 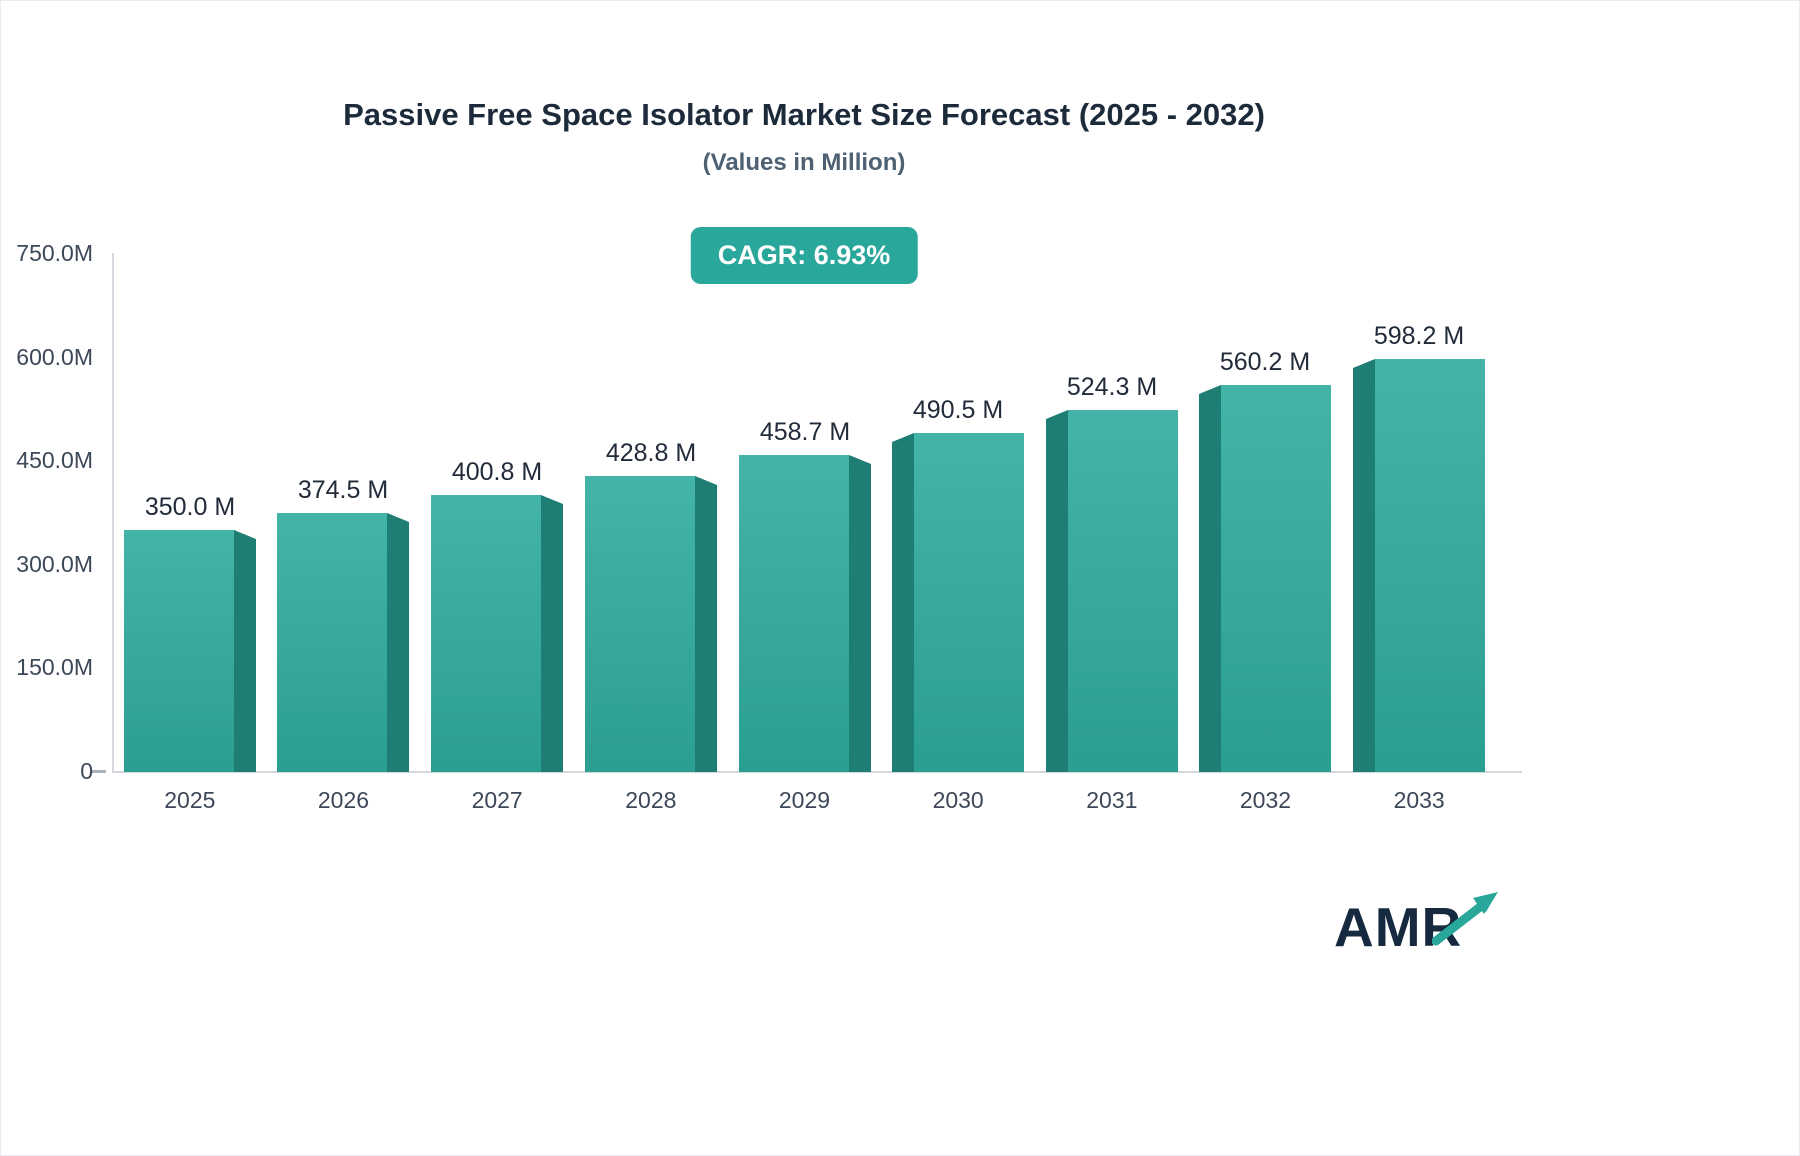 I want to click on bar-2029: 458.7 M, so click(x=805, y=595).